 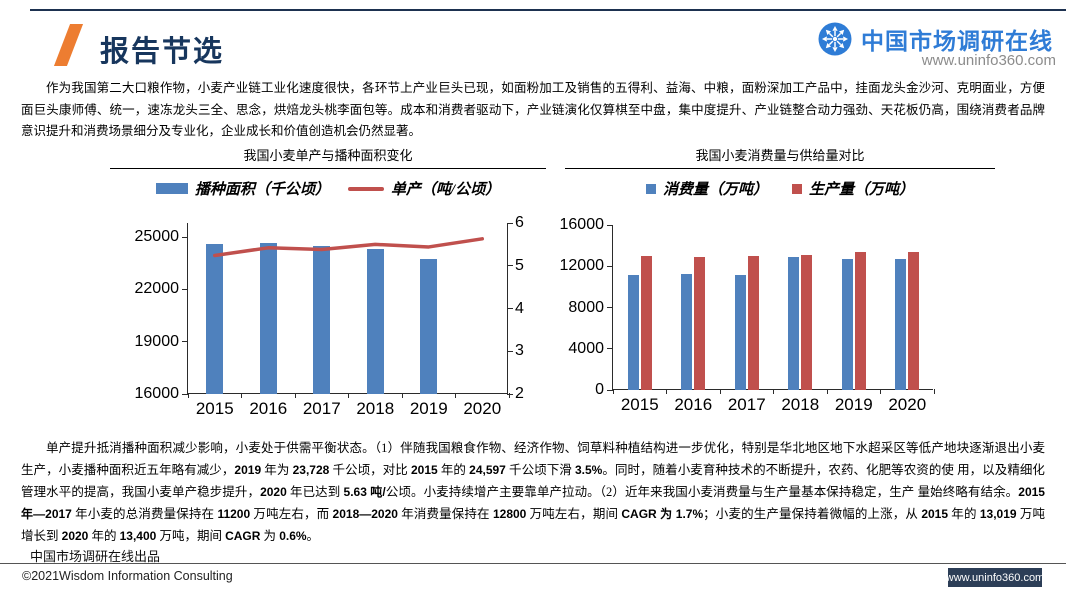 What do you see at coordinates (157, 237) in the screenshot?
I see `y-axis-tick-label: 25000` at bounding box center [157, 237].